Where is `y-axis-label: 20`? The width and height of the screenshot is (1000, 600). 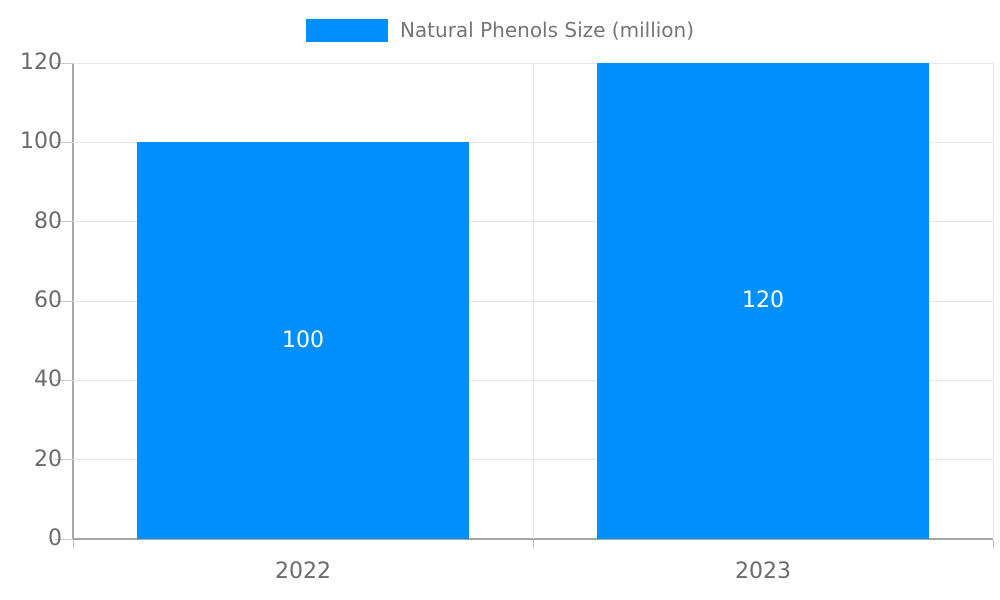
y-axis-label: 20 is located at coordinates (48, 459).